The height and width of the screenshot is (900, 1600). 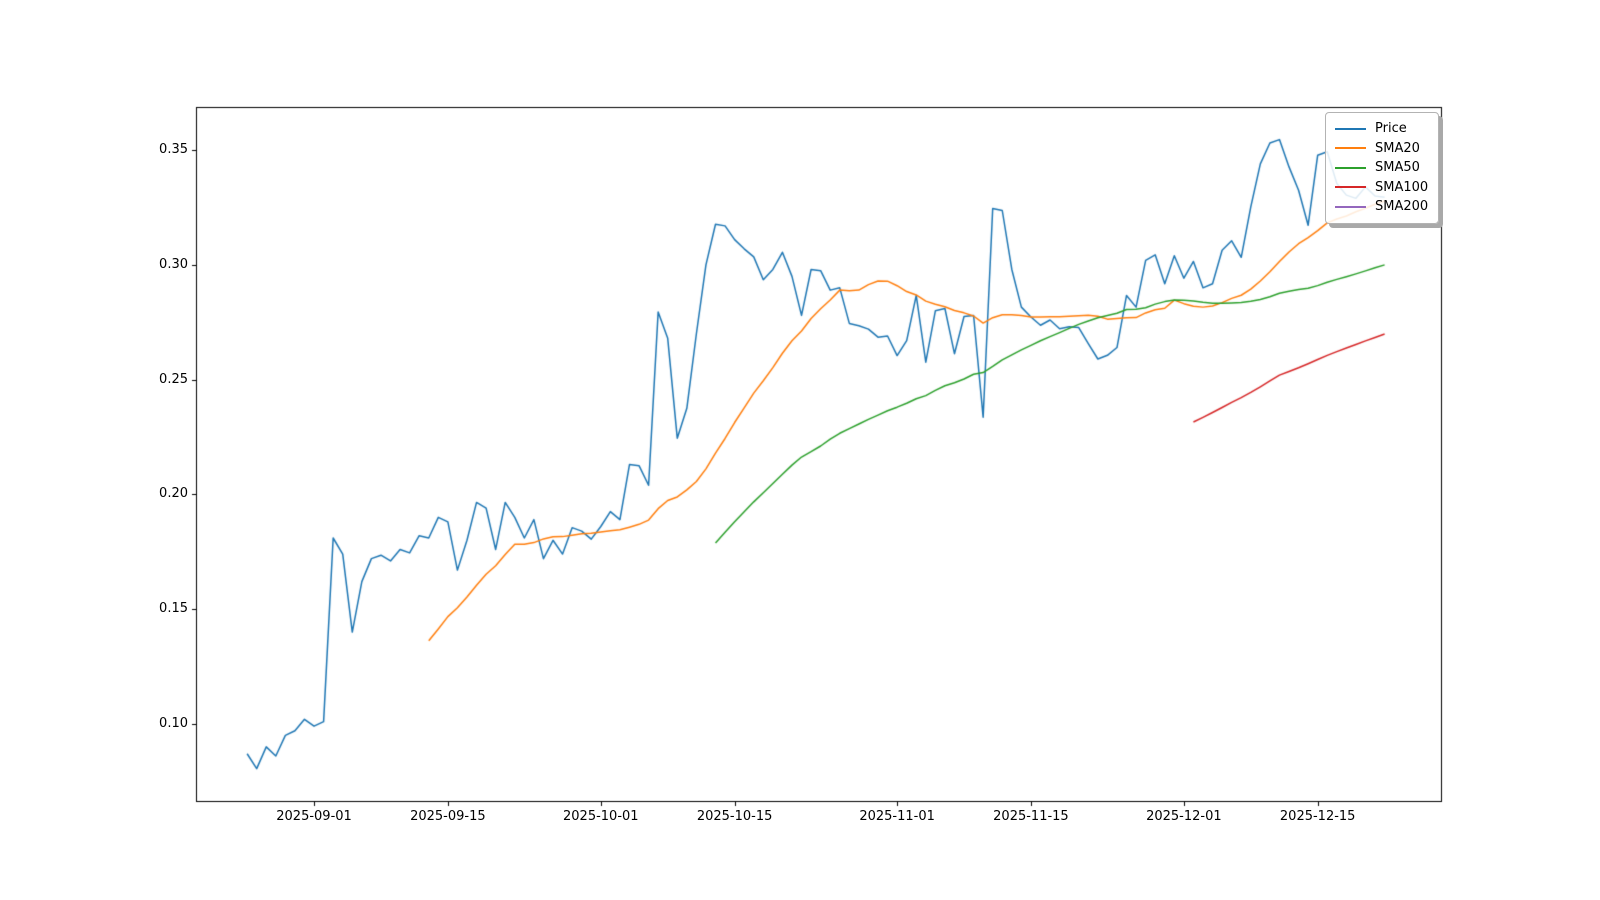 I want to click on x-tick-label: 2025-09-15, so click(x=448, y=816).